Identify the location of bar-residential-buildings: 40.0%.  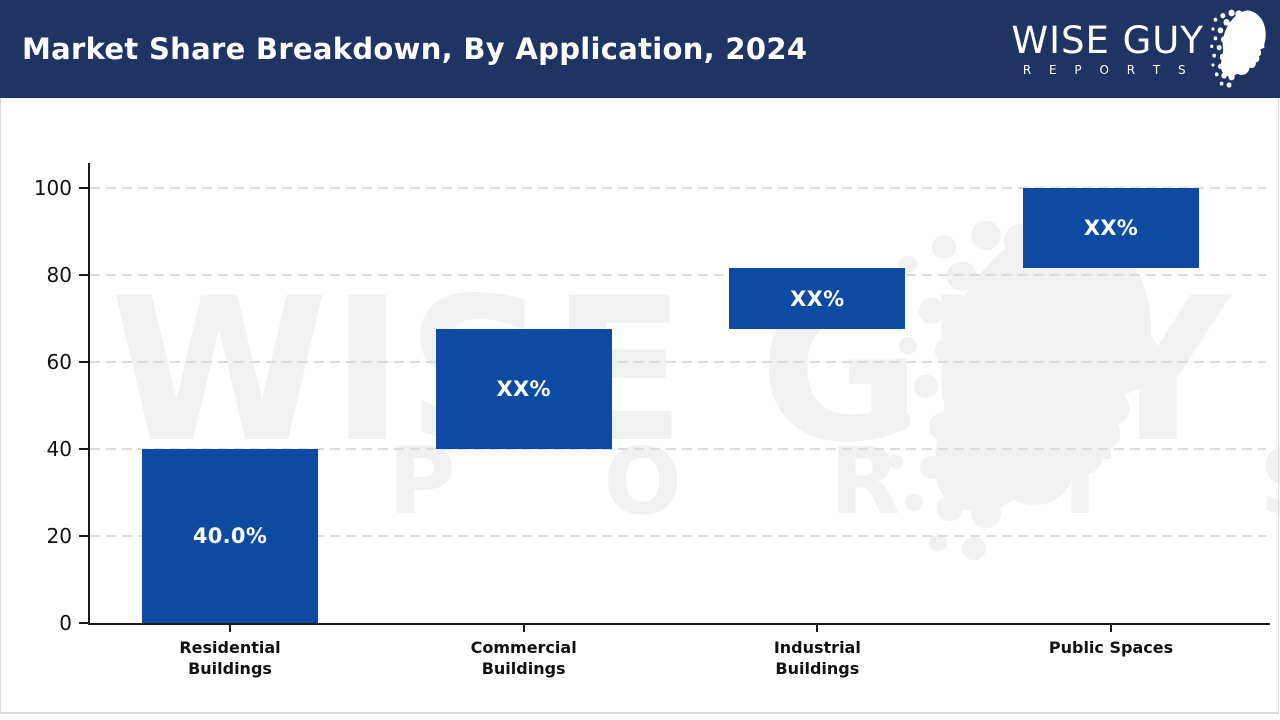
(230, 536).